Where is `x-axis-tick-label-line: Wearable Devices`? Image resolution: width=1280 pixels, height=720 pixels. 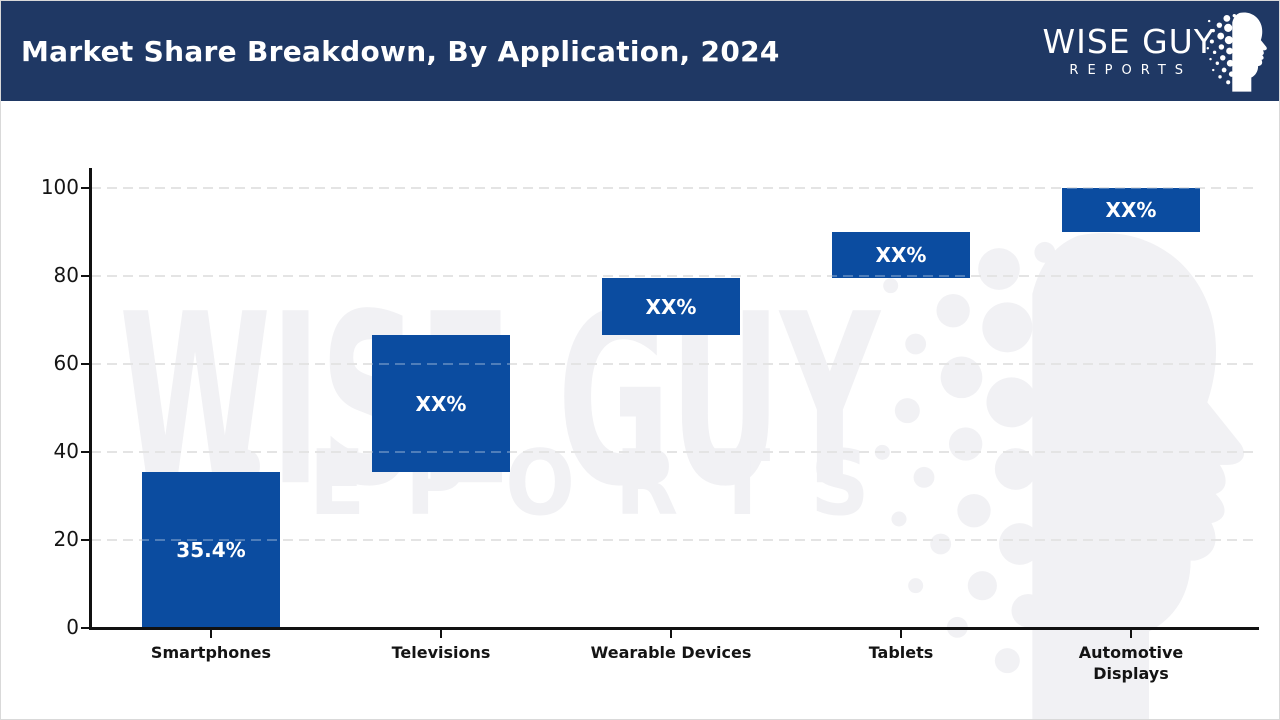 x-axis-tick-label-line: Wearable Devices is located at coordinates (671, 652).